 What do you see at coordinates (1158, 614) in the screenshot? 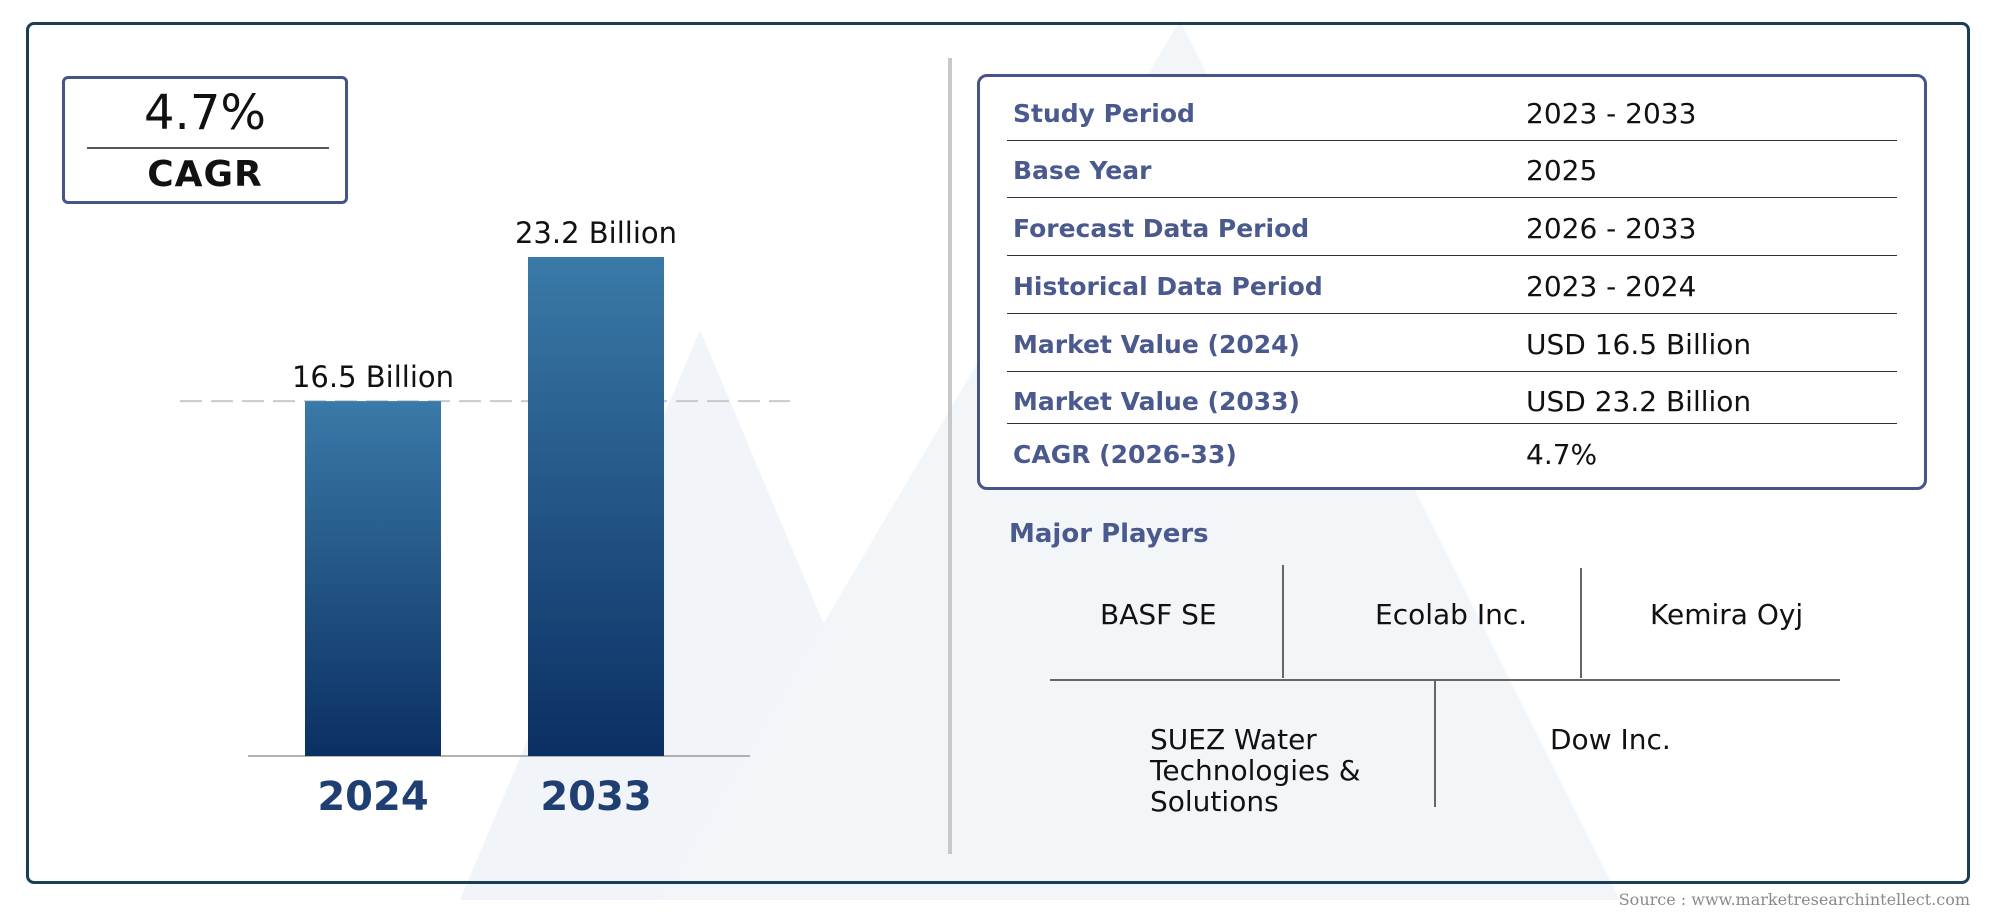
I see `player-name: BASF SE` at bounding box center [1158, 614].